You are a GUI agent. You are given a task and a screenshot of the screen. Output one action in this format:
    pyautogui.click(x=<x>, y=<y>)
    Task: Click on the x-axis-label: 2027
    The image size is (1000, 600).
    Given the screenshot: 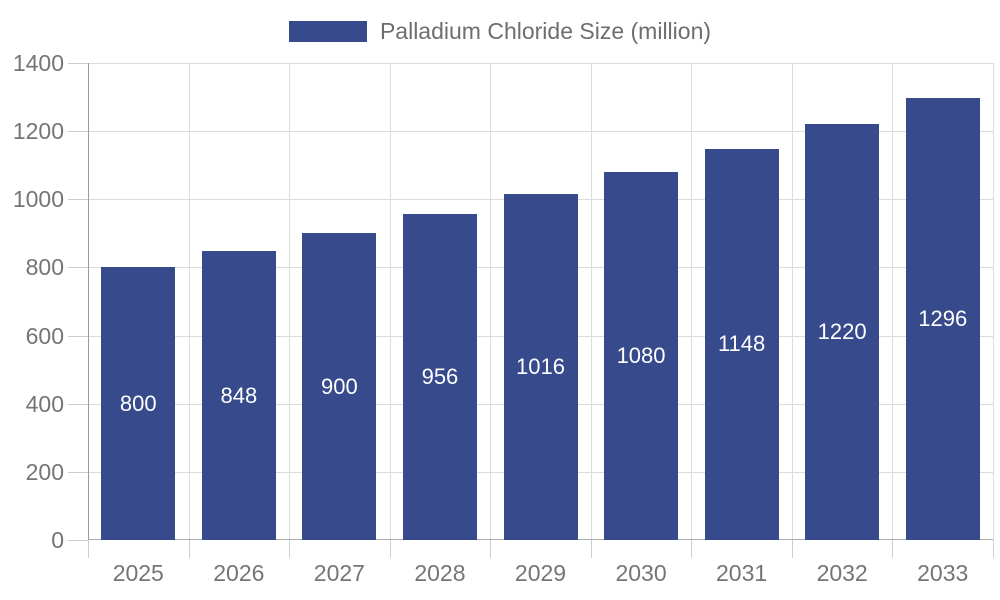 What is the action you would take?
    pyautogui.click(x=339, y=573)
    